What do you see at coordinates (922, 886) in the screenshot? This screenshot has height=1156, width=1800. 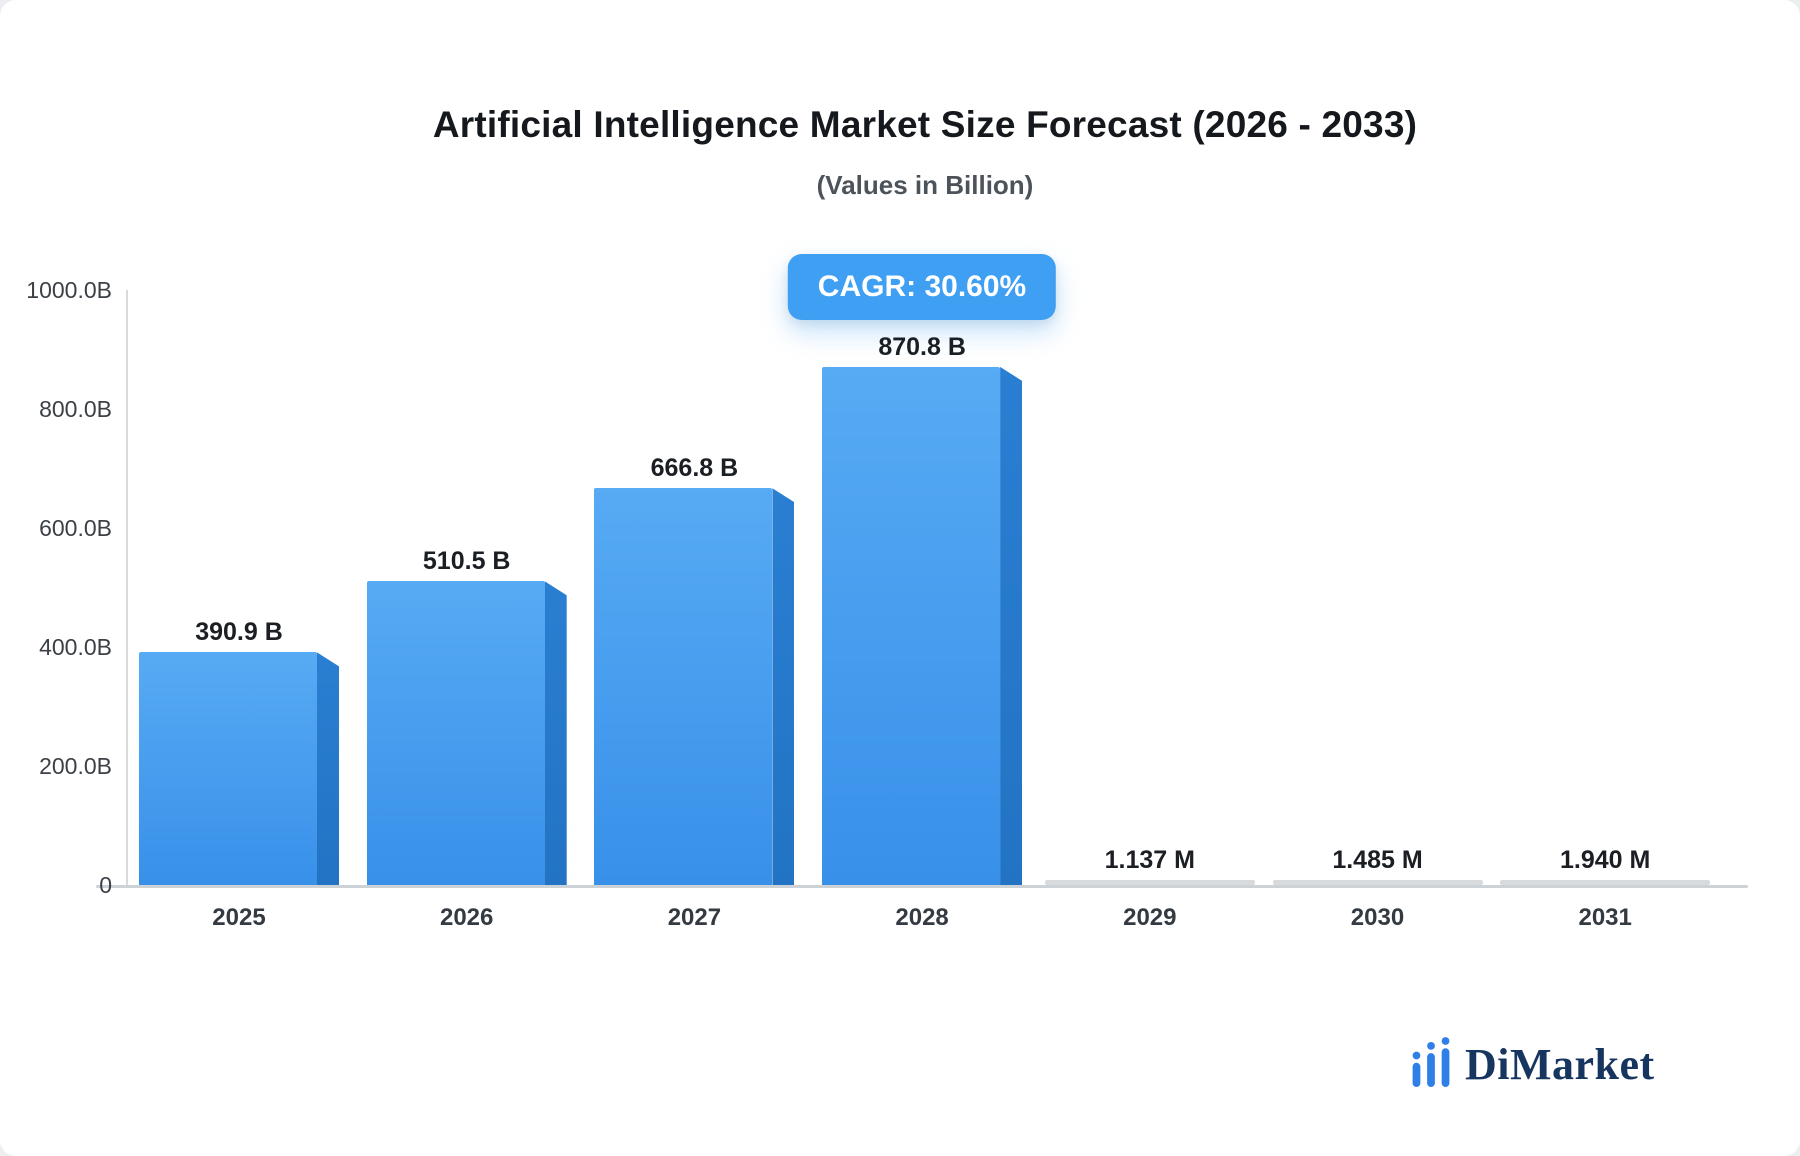 I see `x-axis-line` at bounding box center [922, 886].